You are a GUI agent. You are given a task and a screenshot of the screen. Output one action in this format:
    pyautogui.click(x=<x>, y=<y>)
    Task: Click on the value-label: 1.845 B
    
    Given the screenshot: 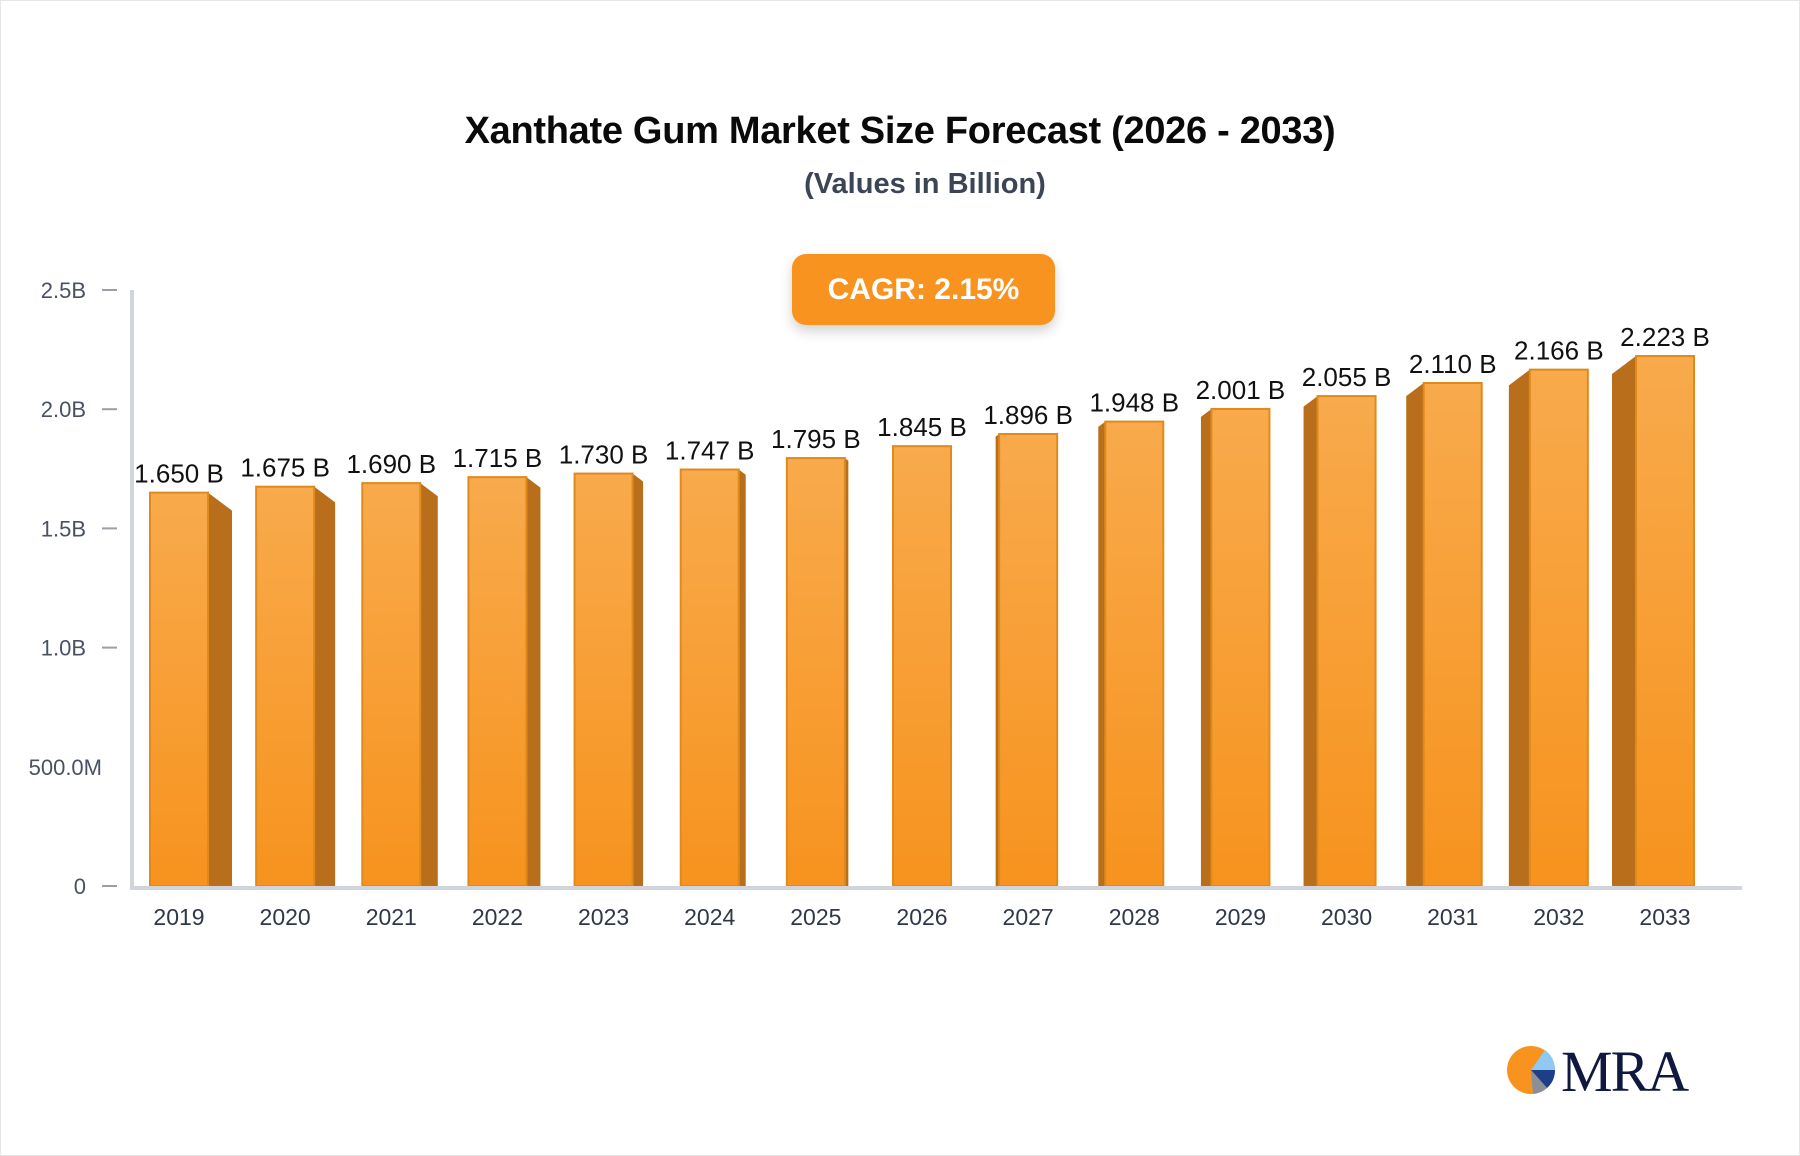 What is the action you would take?
    pyautogui.click(x=922, y=427)
    